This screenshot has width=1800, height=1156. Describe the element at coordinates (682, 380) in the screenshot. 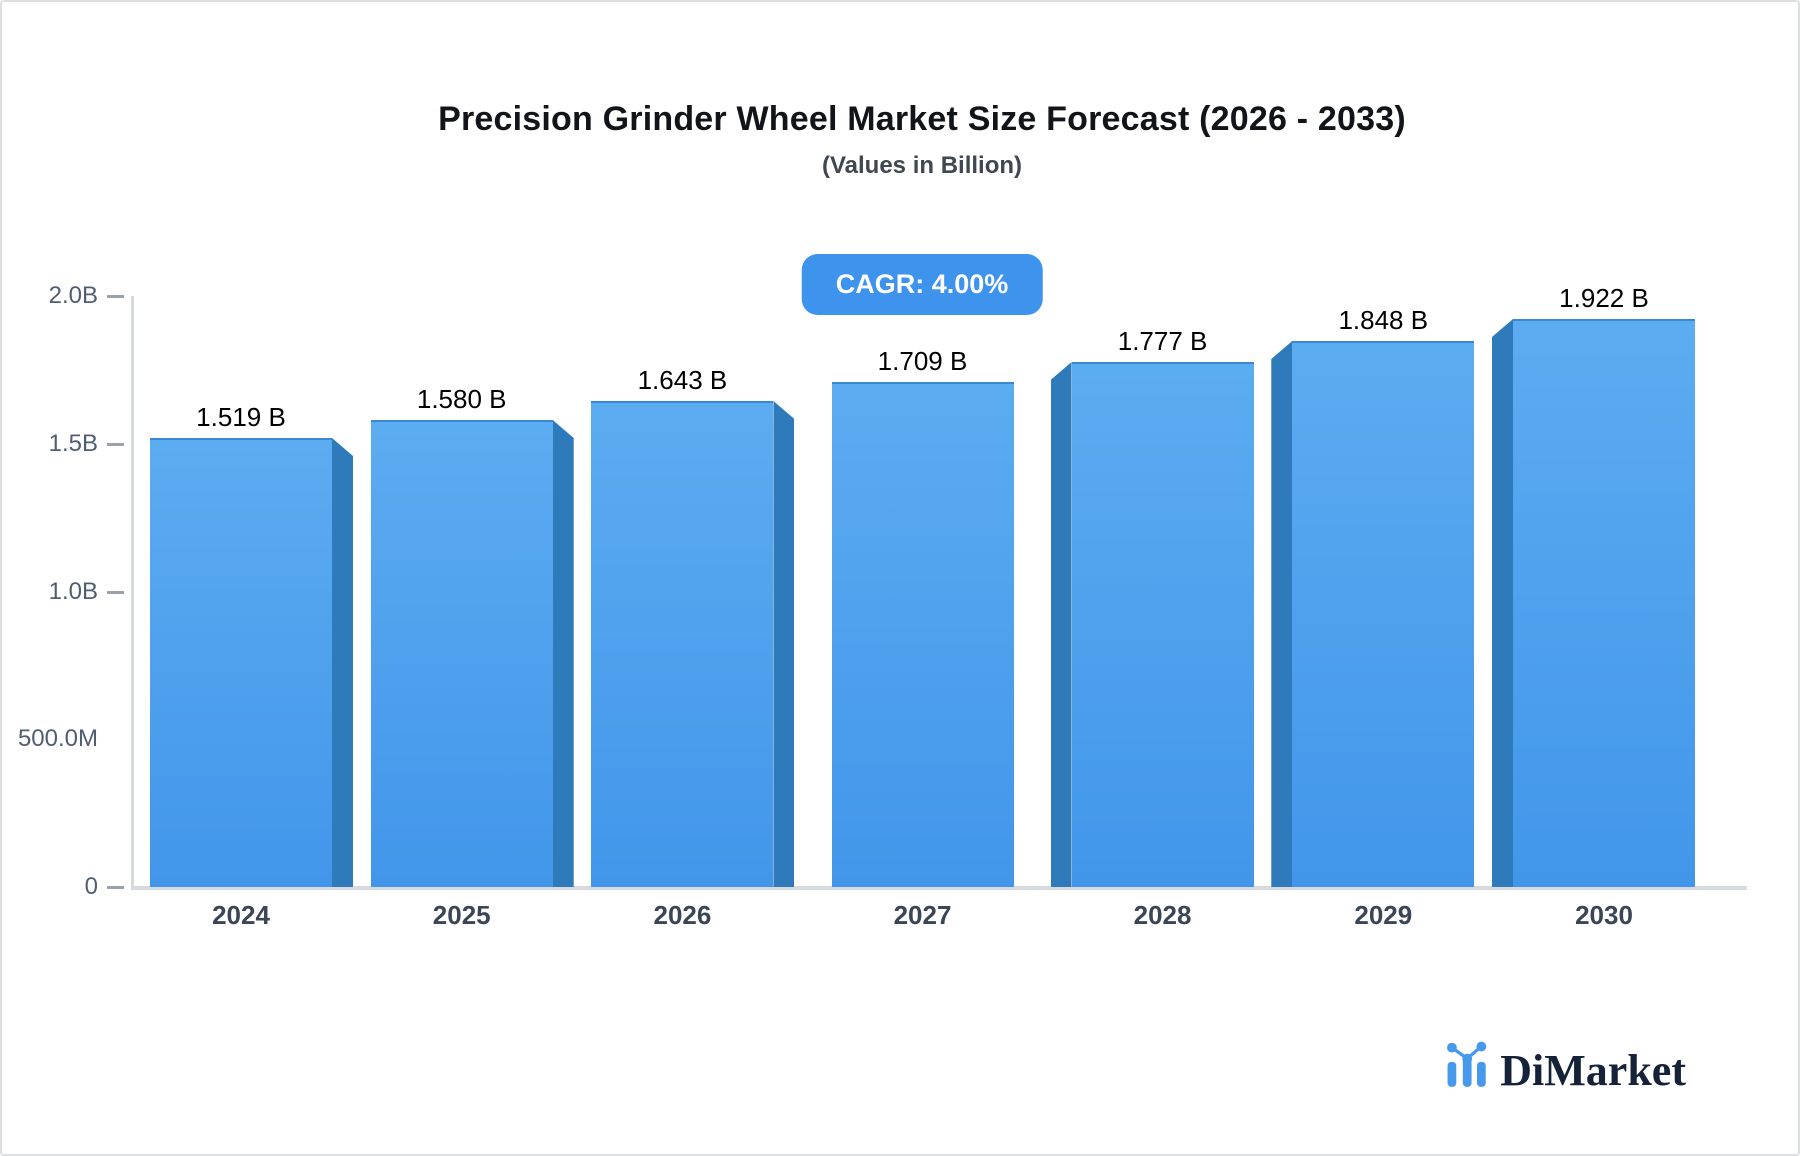

I see `bar-value-label: 1.643 B` at that location.